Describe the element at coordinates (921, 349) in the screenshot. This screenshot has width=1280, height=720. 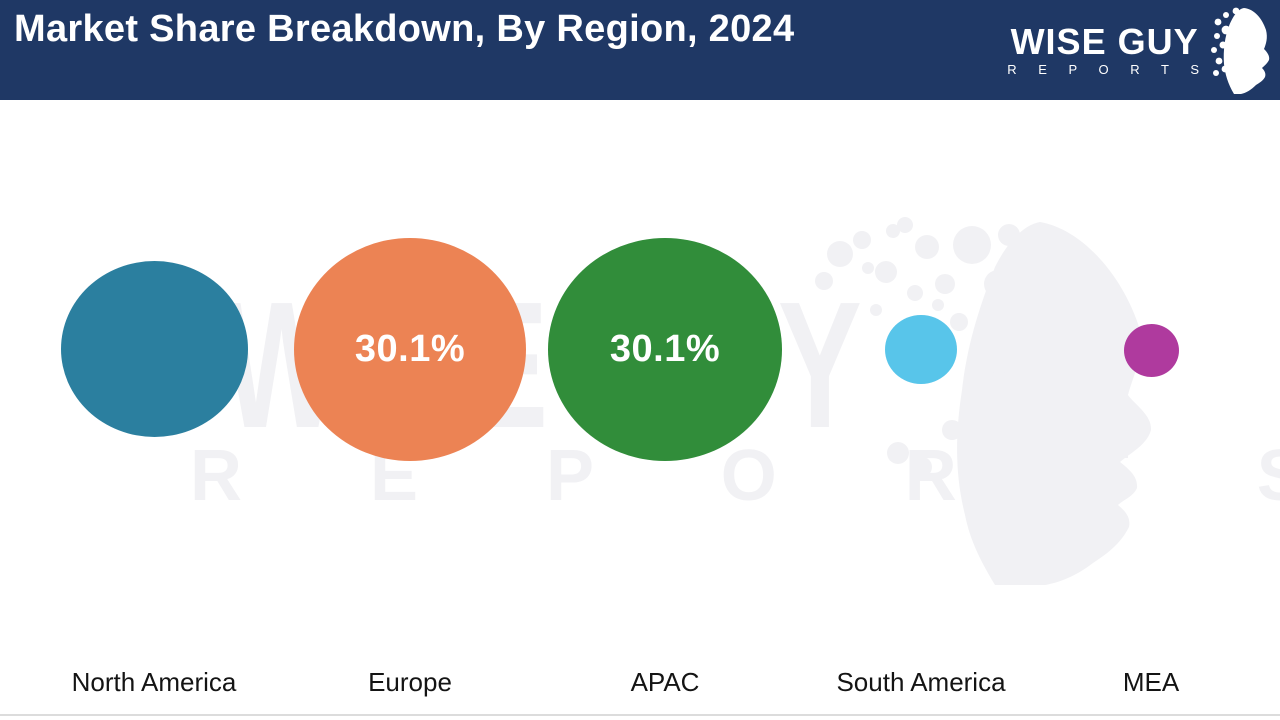
I see `bubble-south-america` at that location.